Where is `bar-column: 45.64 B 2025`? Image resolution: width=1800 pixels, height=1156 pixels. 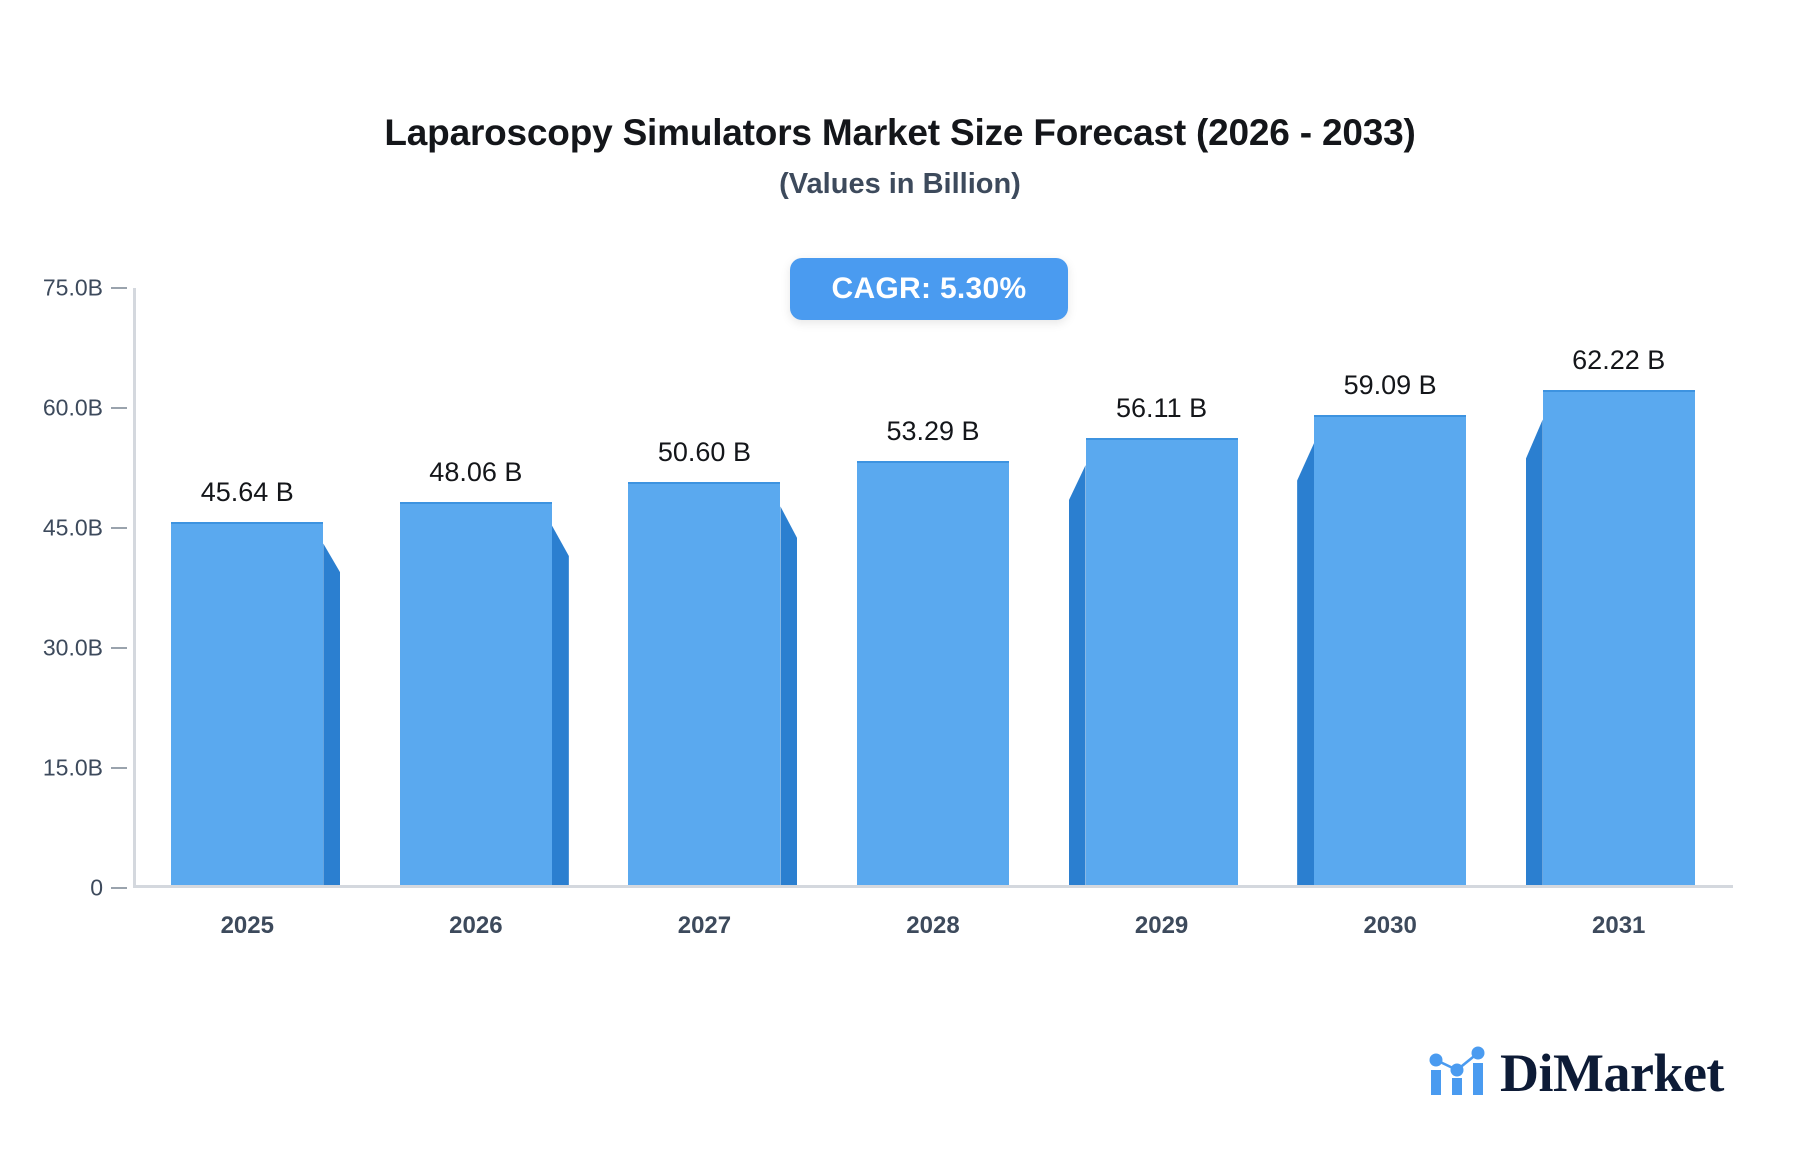
bar-column: 45.64 B 2025 is located at coordinates (256, 613).